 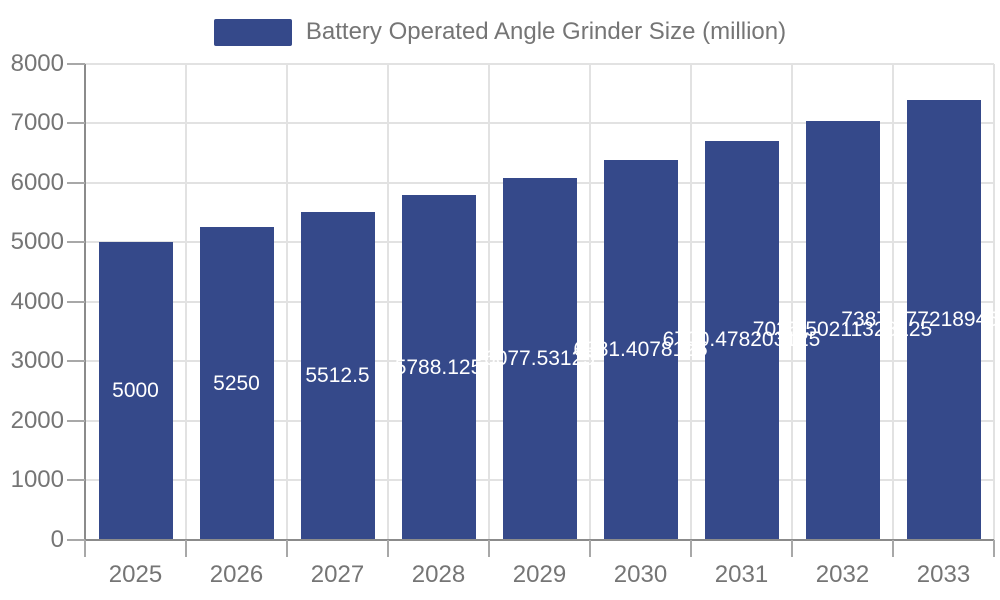 I want to click on x-axis-tick-label: 2027, so click(x=337, y=574).